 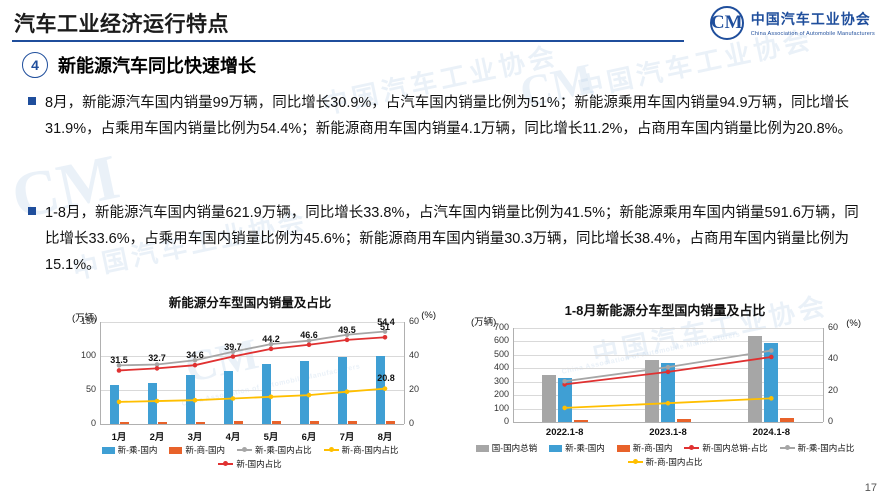 I want to click on page-title: 汽车工业经济运行特点, so click(x=121, y=24).